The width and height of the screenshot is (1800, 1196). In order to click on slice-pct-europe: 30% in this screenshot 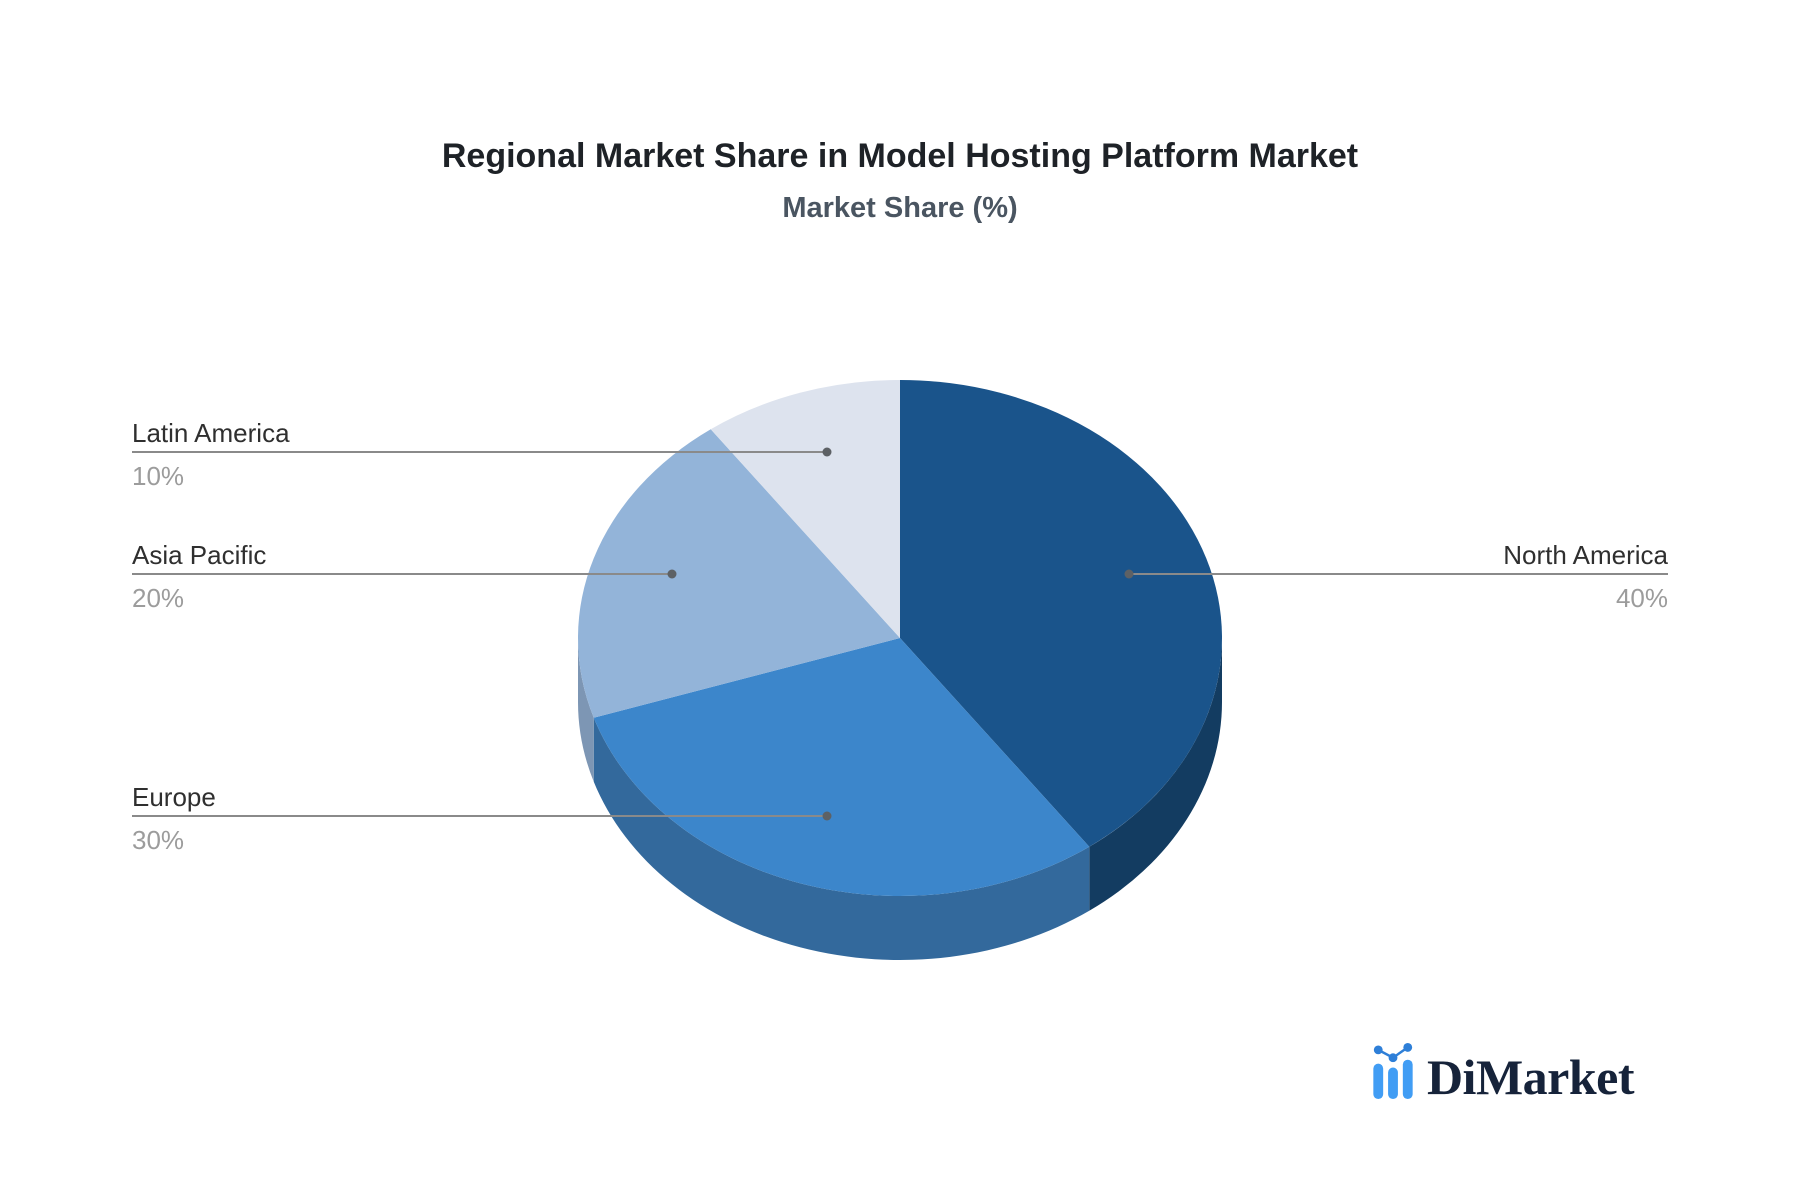, I will do `click(158, 840)`.